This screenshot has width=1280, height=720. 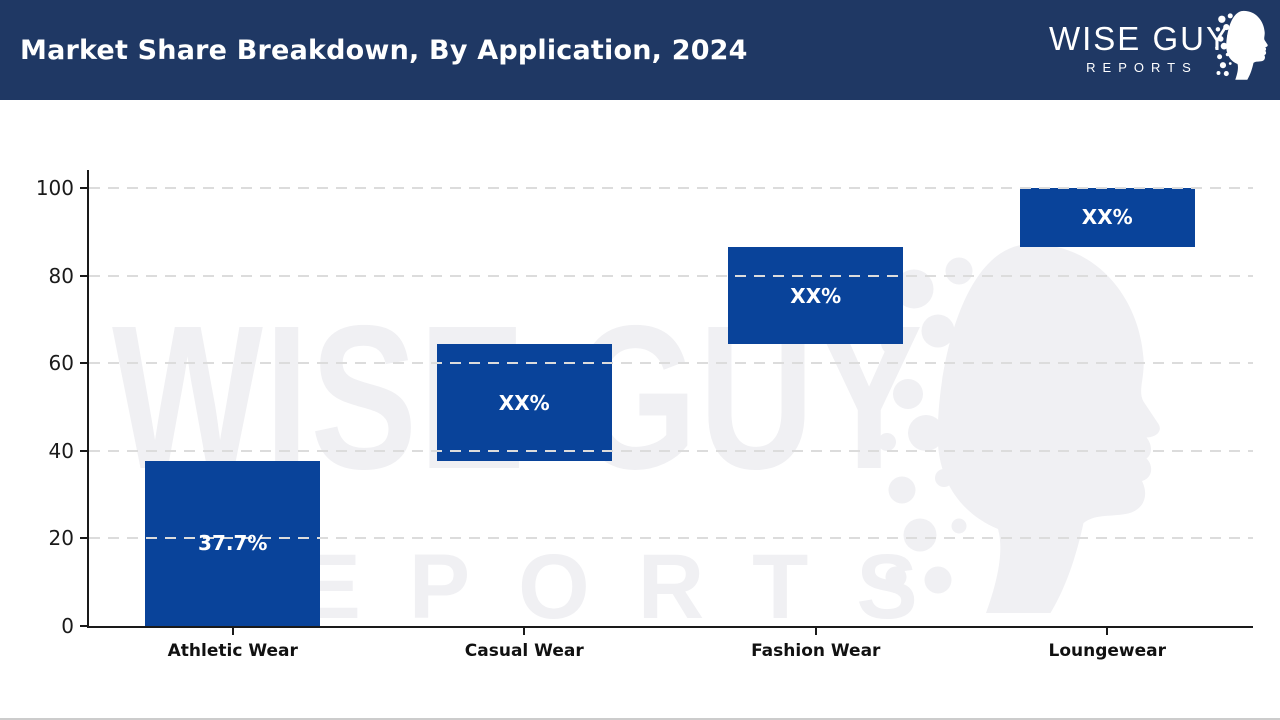 I want to click on x-tick-label: Loungewear, so click(x=1107, y=651).